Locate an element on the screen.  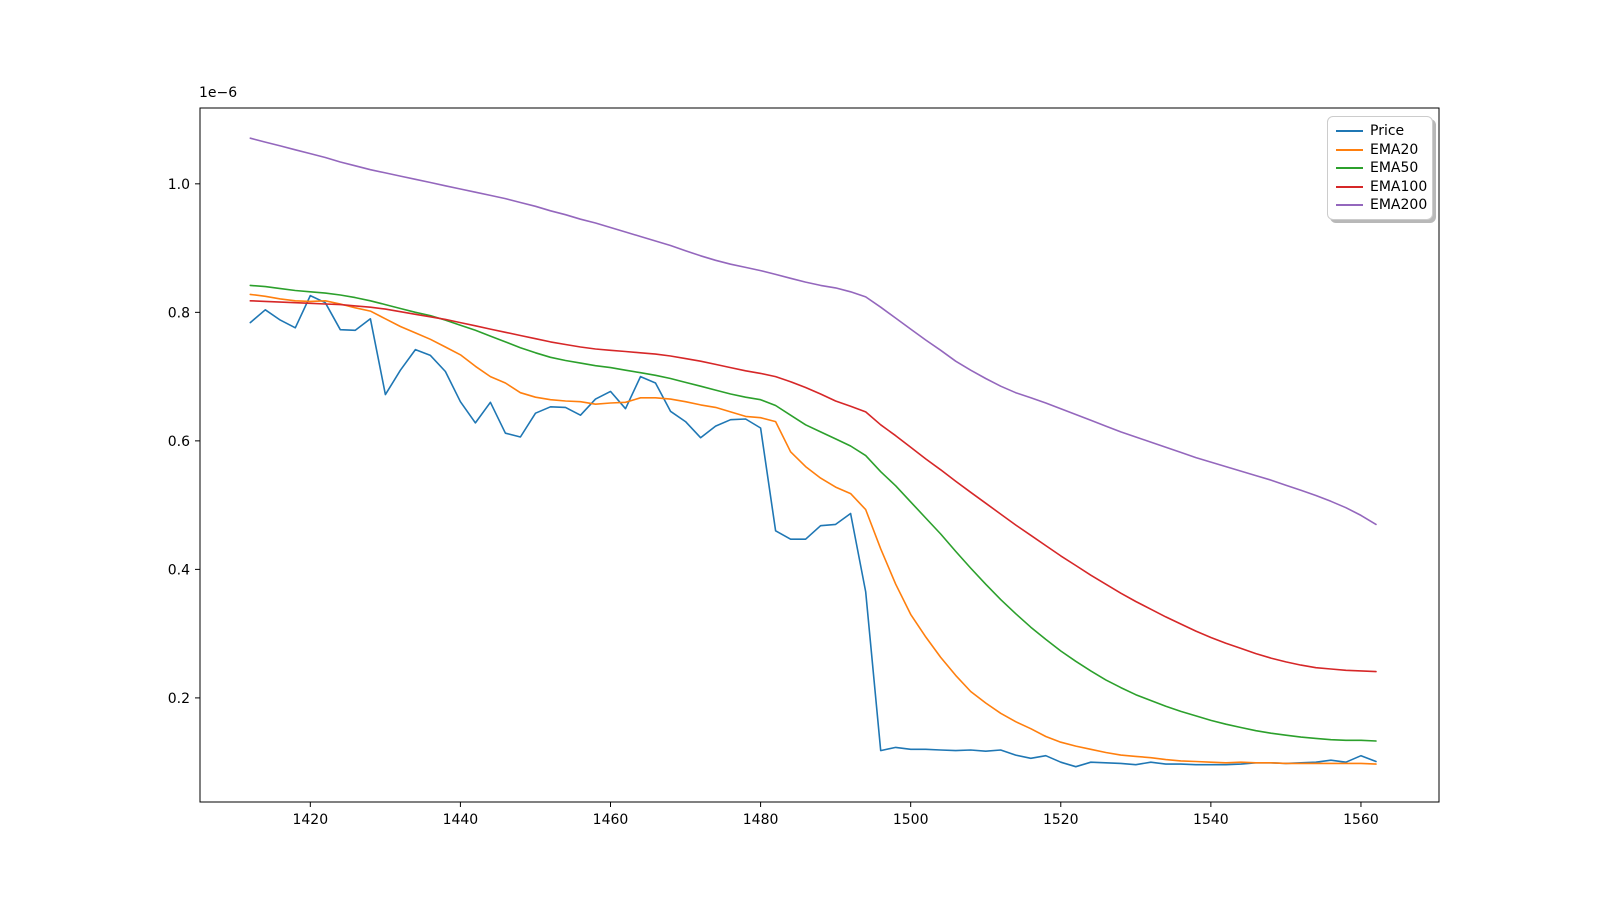
ema50-line-swatch is located at coordinates (1349, 168).